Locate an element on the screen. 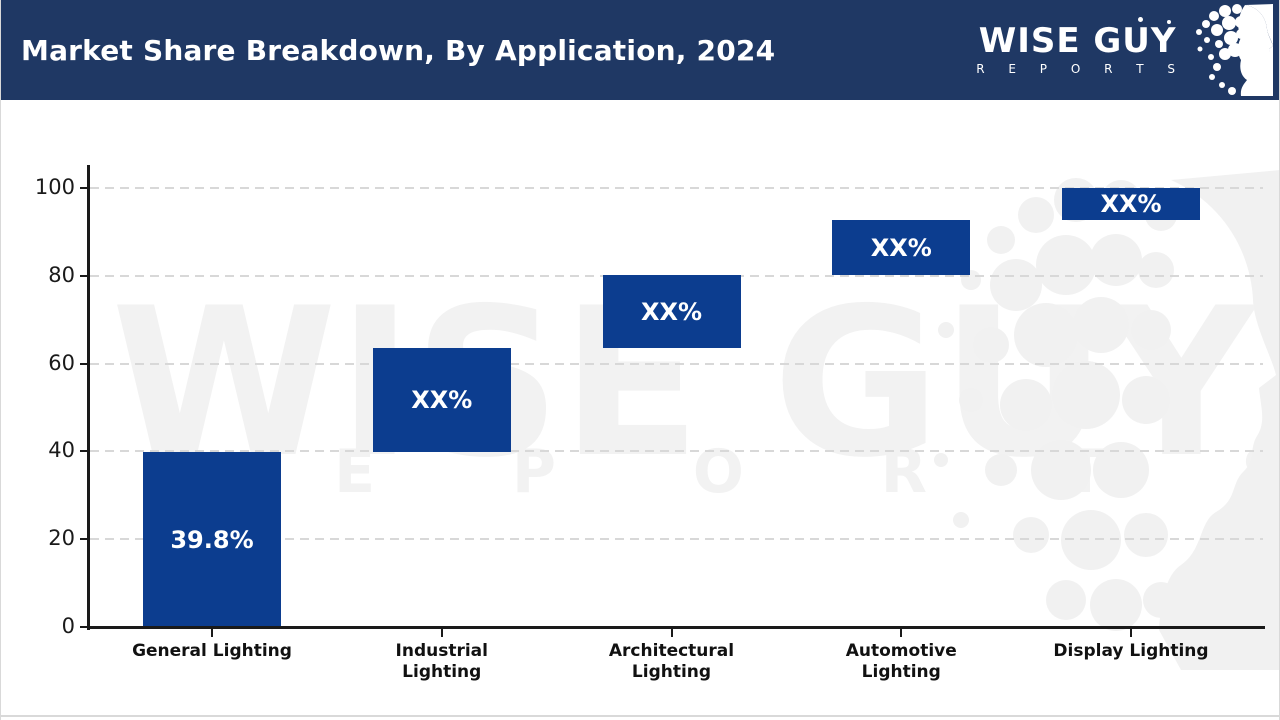 The width and height of the screenshot is (1280, 720). x-category-label-automotive-lighting: Automotive Lighting is located at coordinates (901, 662).